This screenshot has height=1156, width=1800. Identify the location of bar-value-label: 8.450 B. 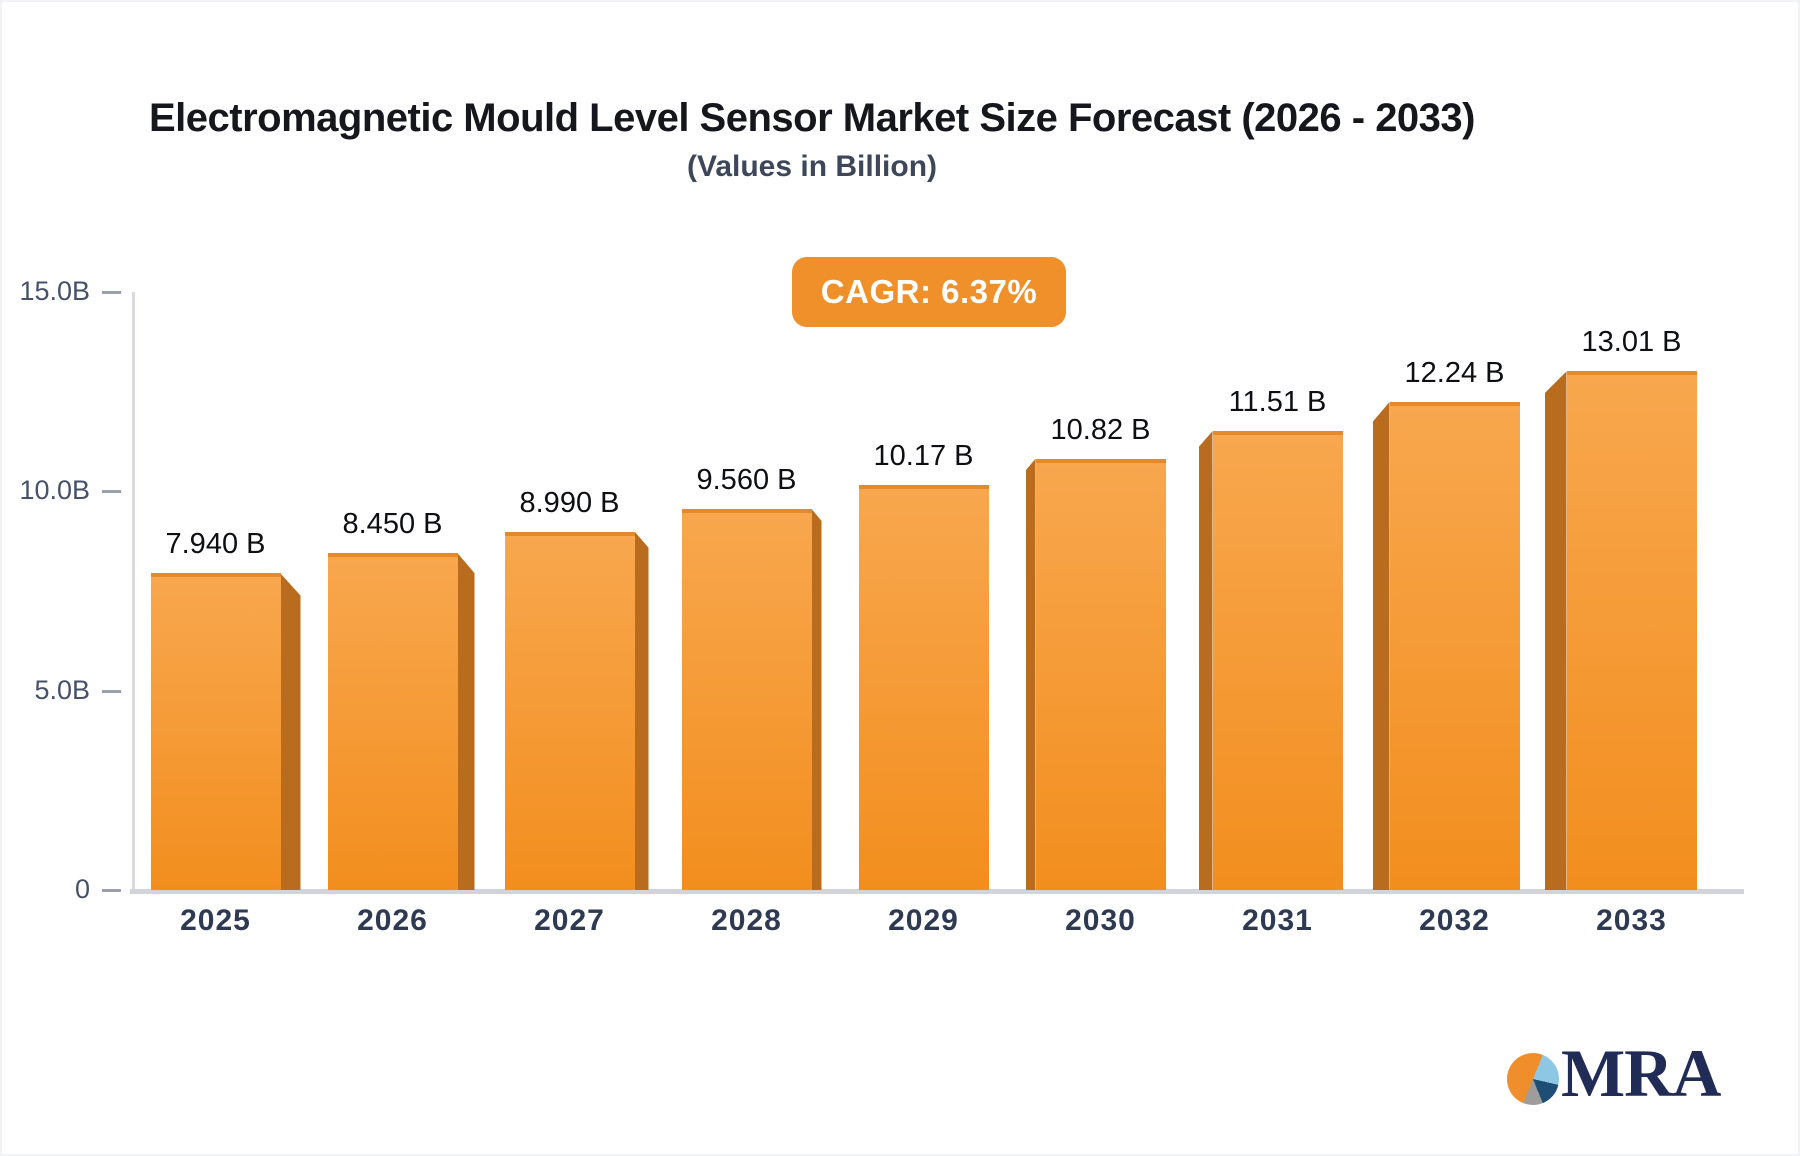
(392, 524).